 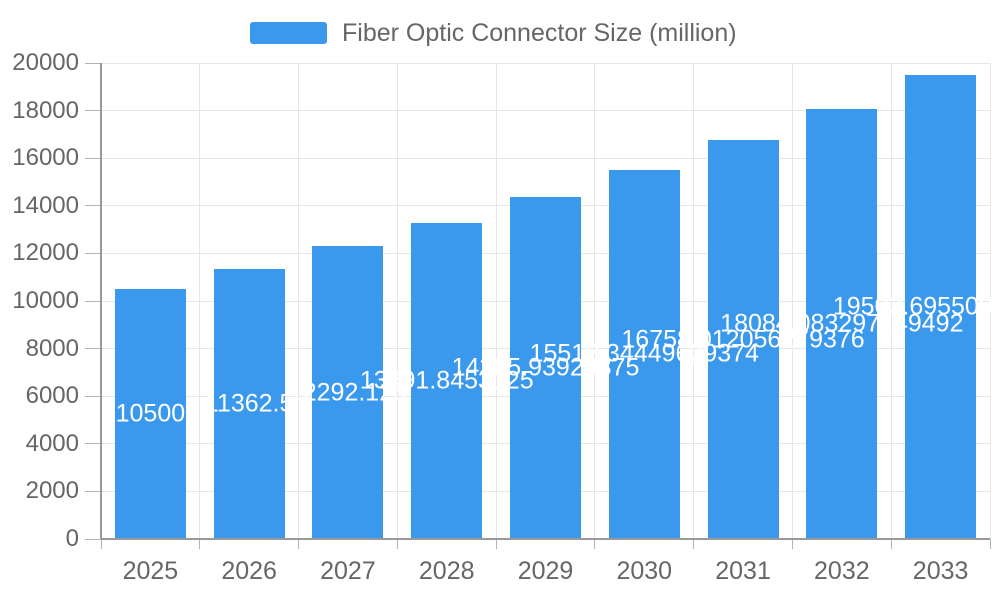 I want to click on x-tick-label: 2028, so click(x=446, y=571).